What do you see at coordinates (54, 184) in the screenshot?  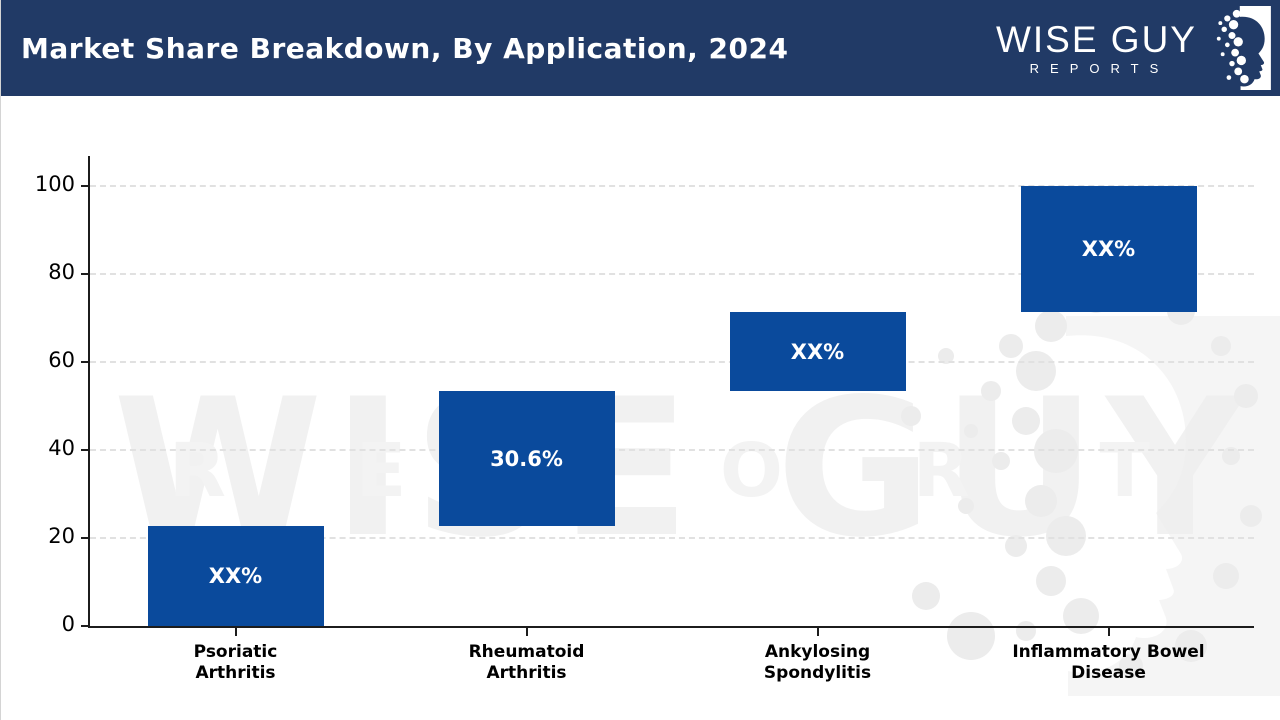 I see `y-tick-label-100: 100` at bounding box center [54, 184].